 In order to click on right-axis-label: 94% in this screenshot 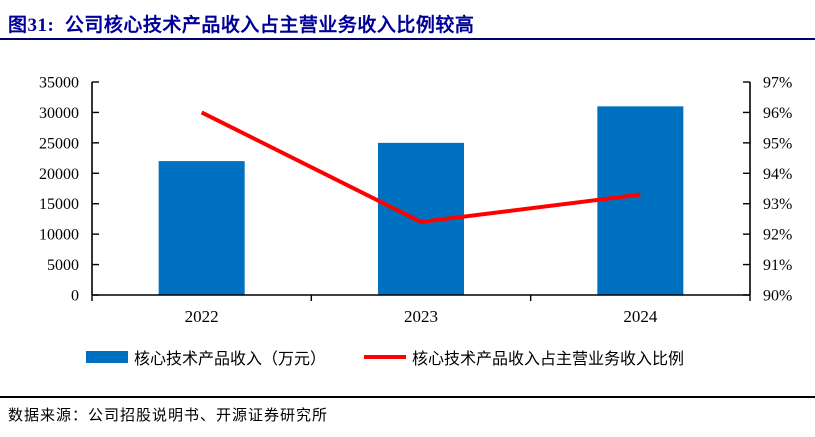, I will do `click(777, 174)`.